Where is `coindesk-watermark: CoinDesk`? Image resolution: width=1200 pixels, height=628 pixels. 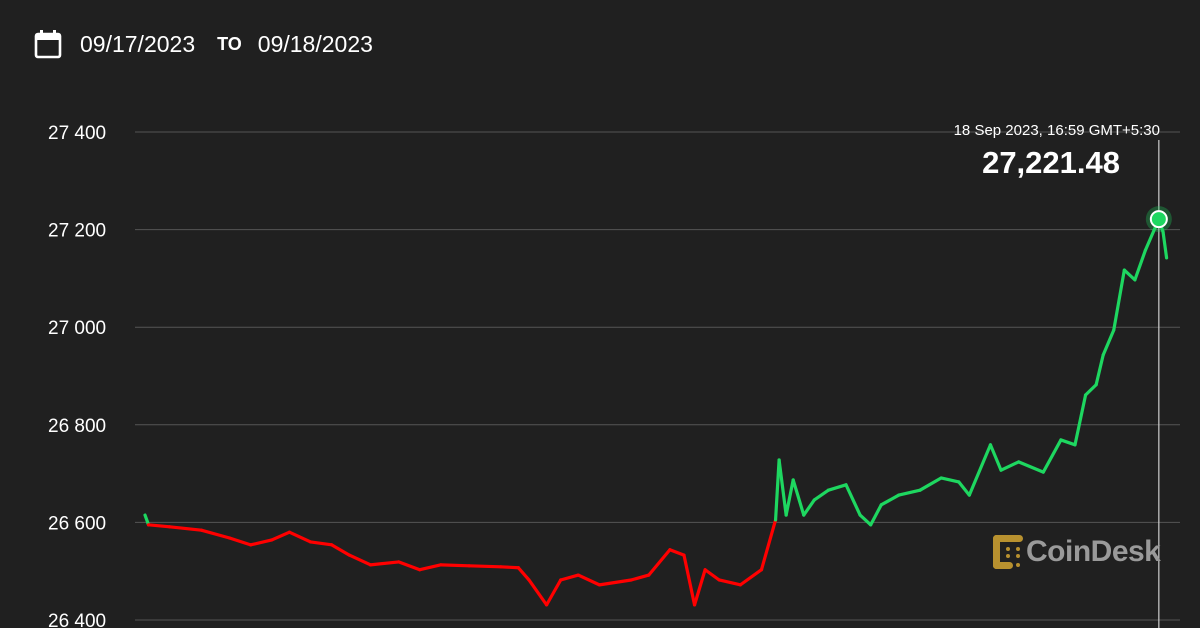
coindesk-watermark: CoinDesk is located at coordinates (1076, 552).